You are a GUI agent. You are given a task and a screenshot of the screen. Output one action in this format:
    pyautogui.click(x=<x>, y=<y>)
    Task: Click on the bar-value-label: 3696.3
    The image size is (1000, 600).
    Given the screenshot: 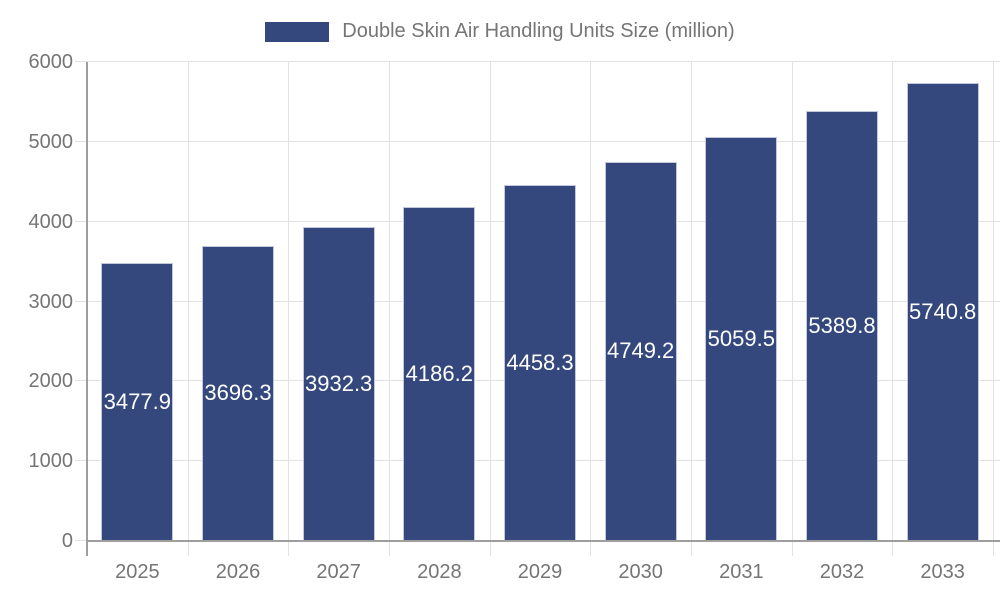 What is the action you would take?
    pyautogui.click(x=238, y=393)
    